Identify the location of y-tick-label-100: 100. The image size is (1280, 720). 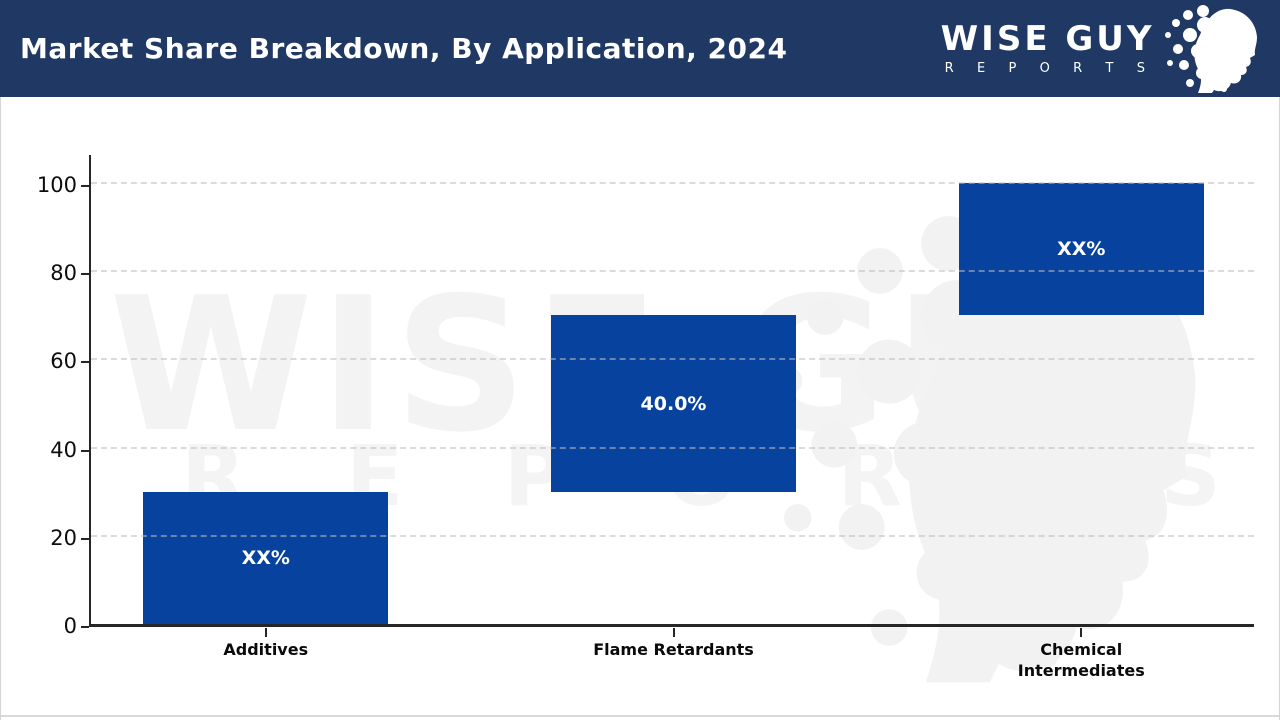
(56, 185).